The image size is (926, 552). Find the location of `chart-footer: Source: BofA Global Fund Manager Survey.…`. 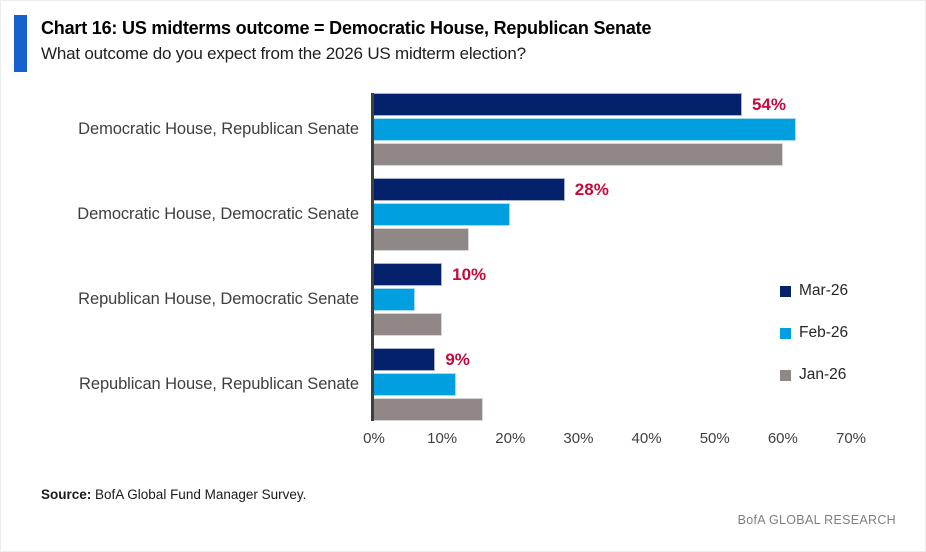

chart-footer: Source: BofA Global Fund Manager Survey.… is located at coordinates (463, 516).